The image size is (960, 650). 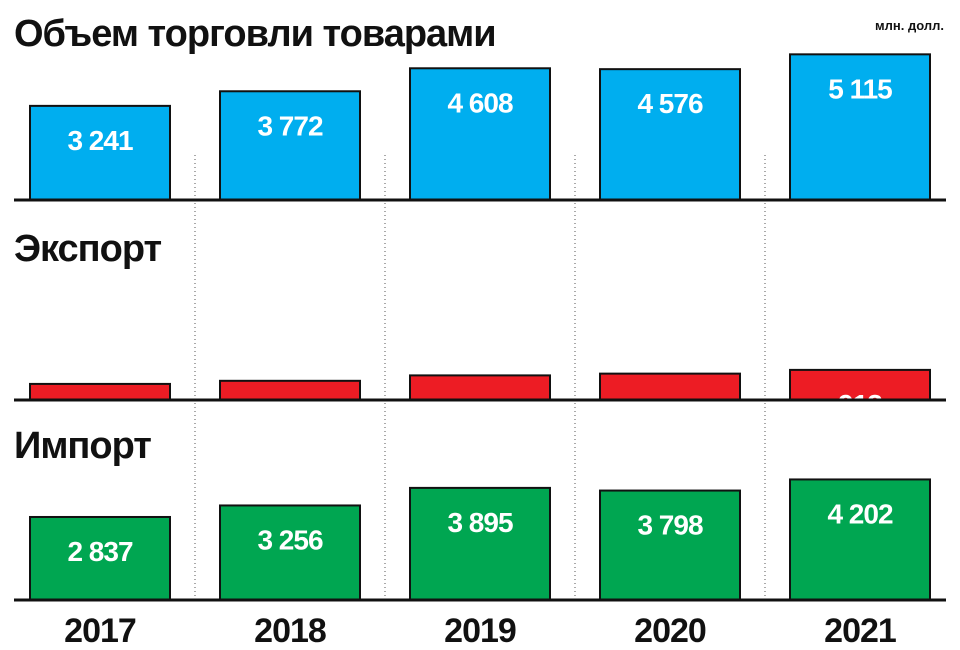 What do you see at coordinates (480, 134) in the screenshot?
I see `trade-bar-2019` at bounding box center [480, 134].